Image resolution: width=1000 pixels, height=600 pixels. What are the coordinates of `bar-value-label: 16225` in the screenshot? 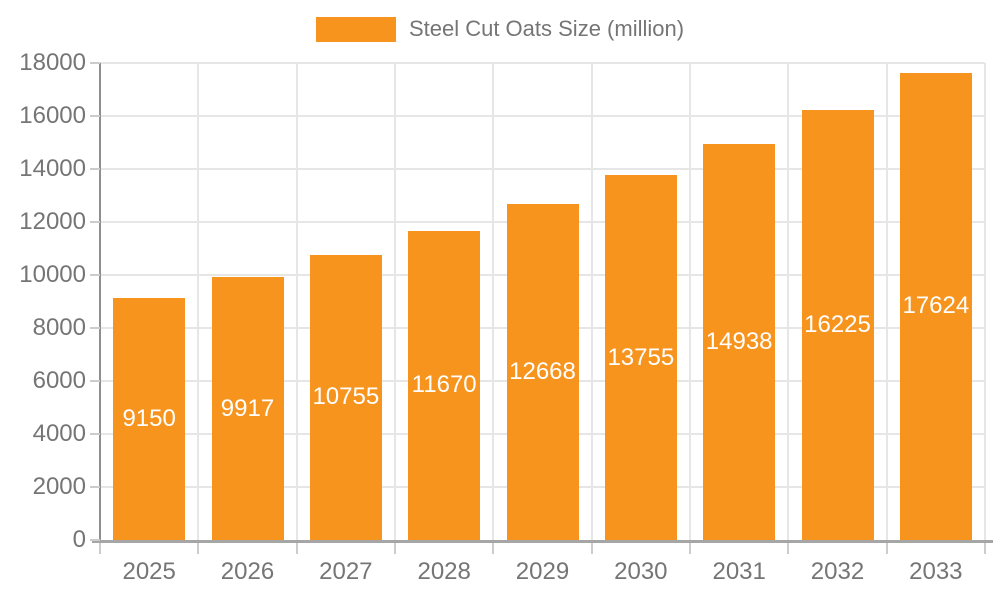 It's located at (837, 324).